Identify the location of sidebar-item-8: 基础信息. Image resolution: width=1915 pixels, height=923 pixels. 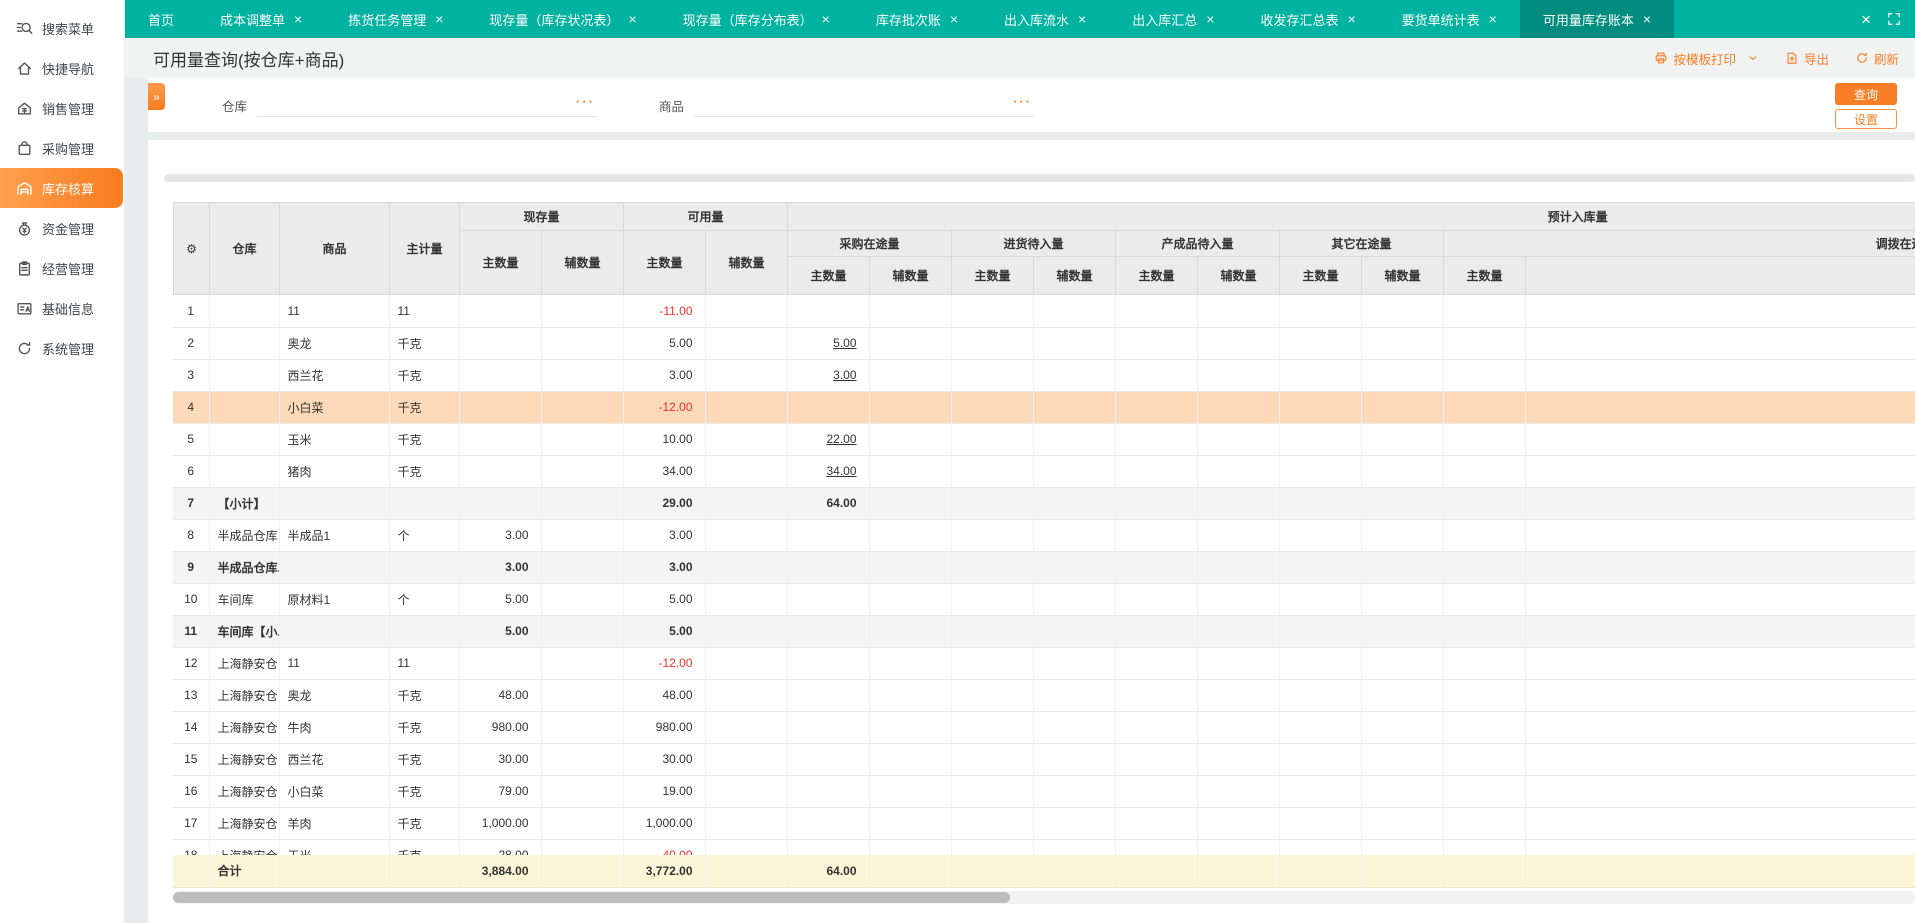
(62, 308).